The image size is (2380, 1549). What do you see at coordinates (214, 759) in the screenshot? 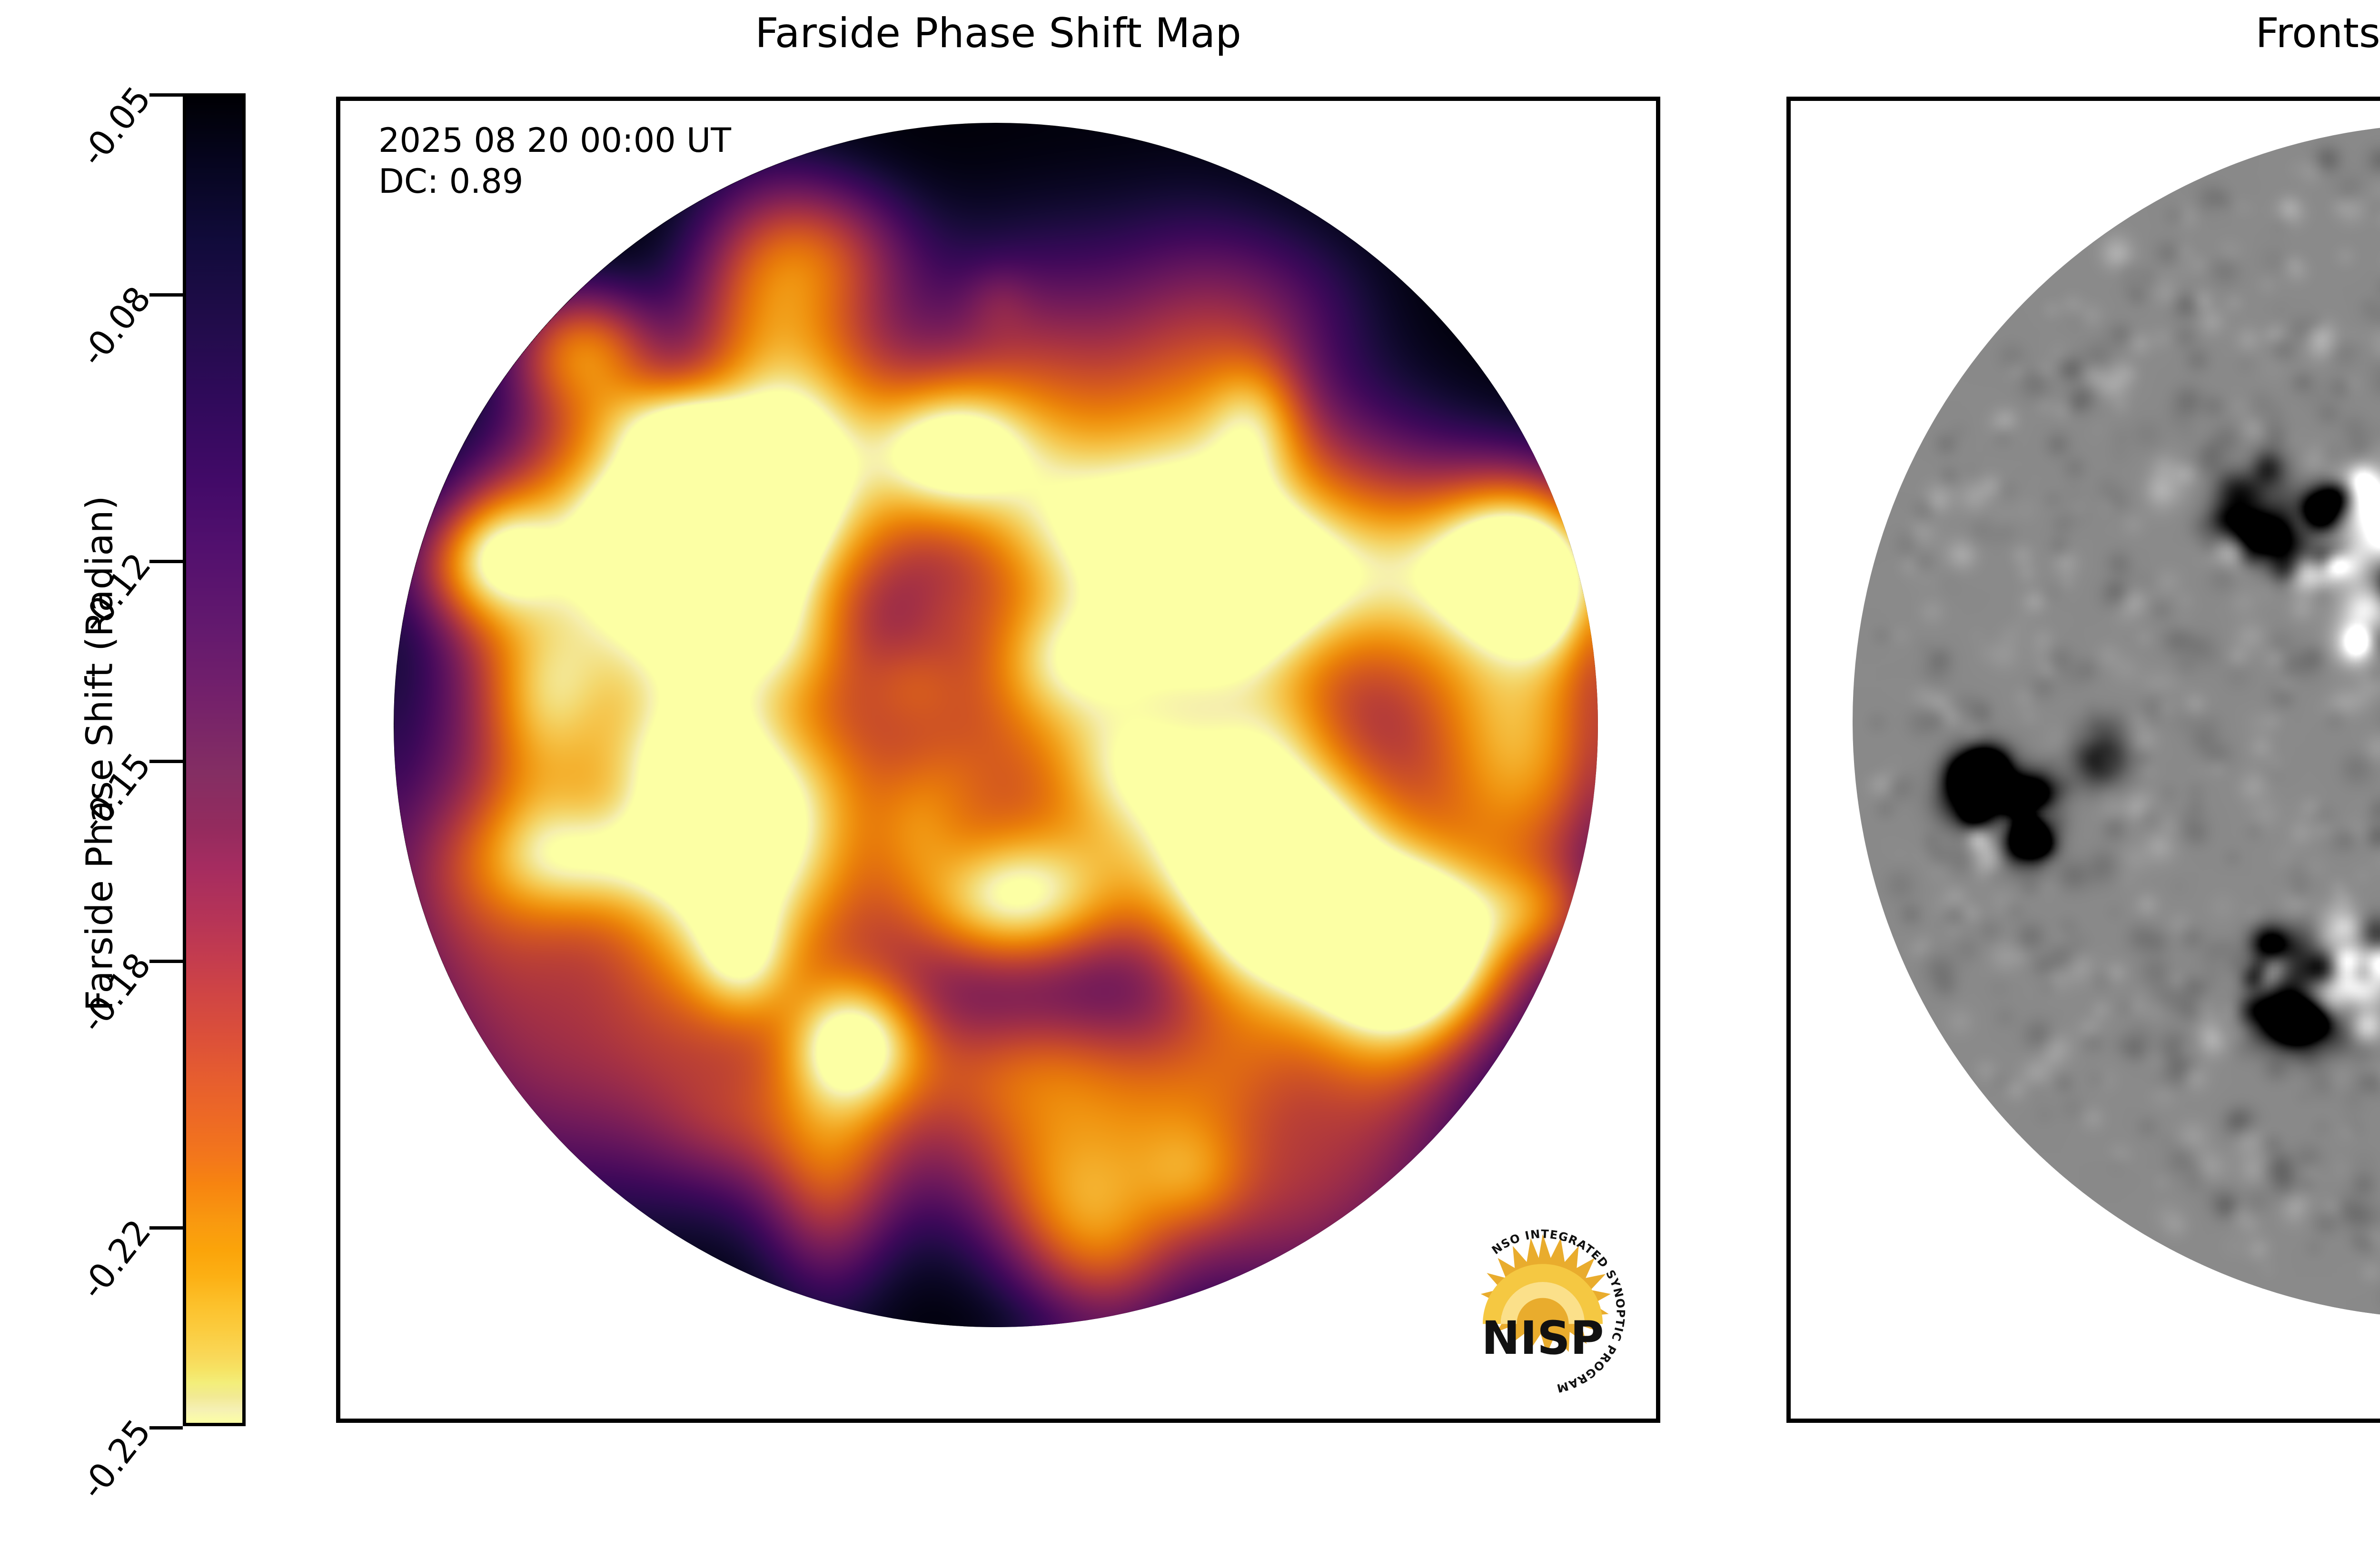
I see `colorbar-gradient` at bounding box center [214, 759].